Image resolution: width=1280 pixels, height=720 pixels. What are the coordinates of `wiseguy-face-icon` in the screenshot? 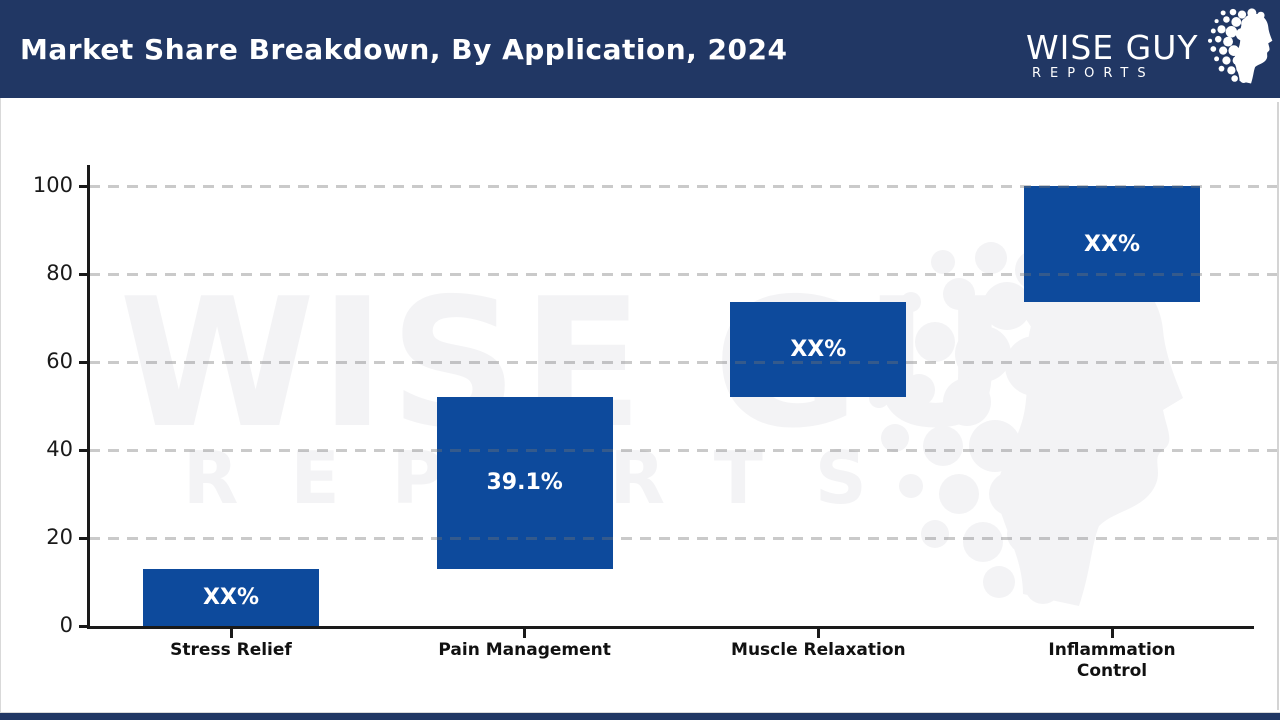 It's located at (1233, 49).